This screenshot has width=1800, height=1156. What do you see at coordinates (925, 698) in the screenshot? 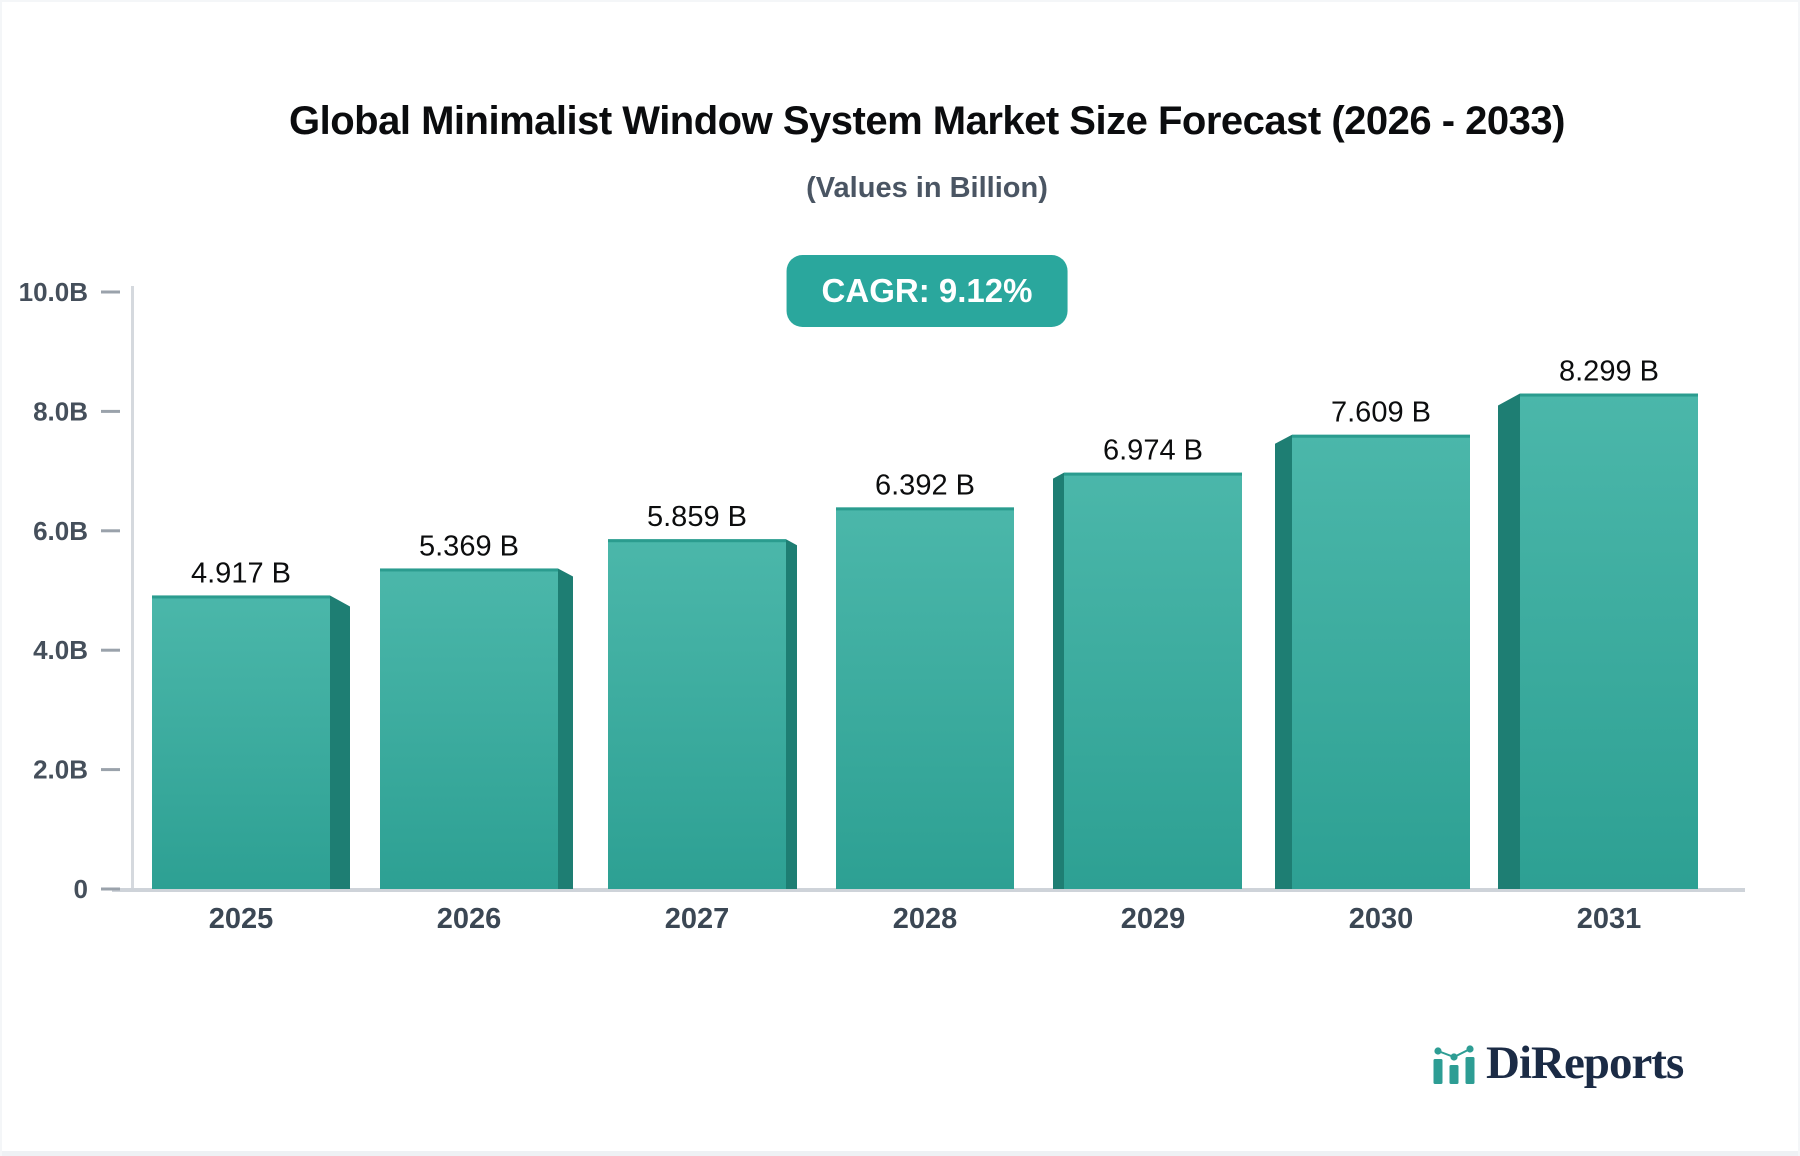
I see `bar-2028` at bounding box center [925, 698].